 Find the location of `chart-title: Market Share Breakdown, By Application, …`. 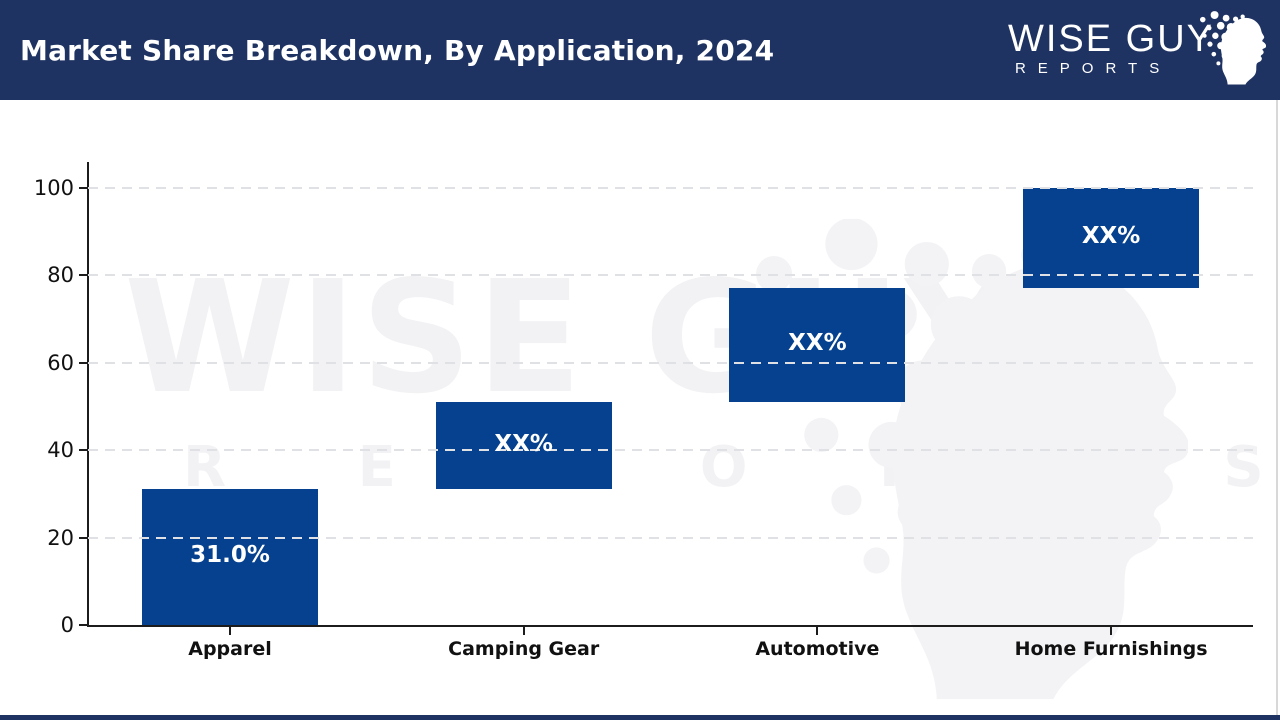

chart-title: Market Share Breakdown, By Application, … is located at coordinates (397, 50).